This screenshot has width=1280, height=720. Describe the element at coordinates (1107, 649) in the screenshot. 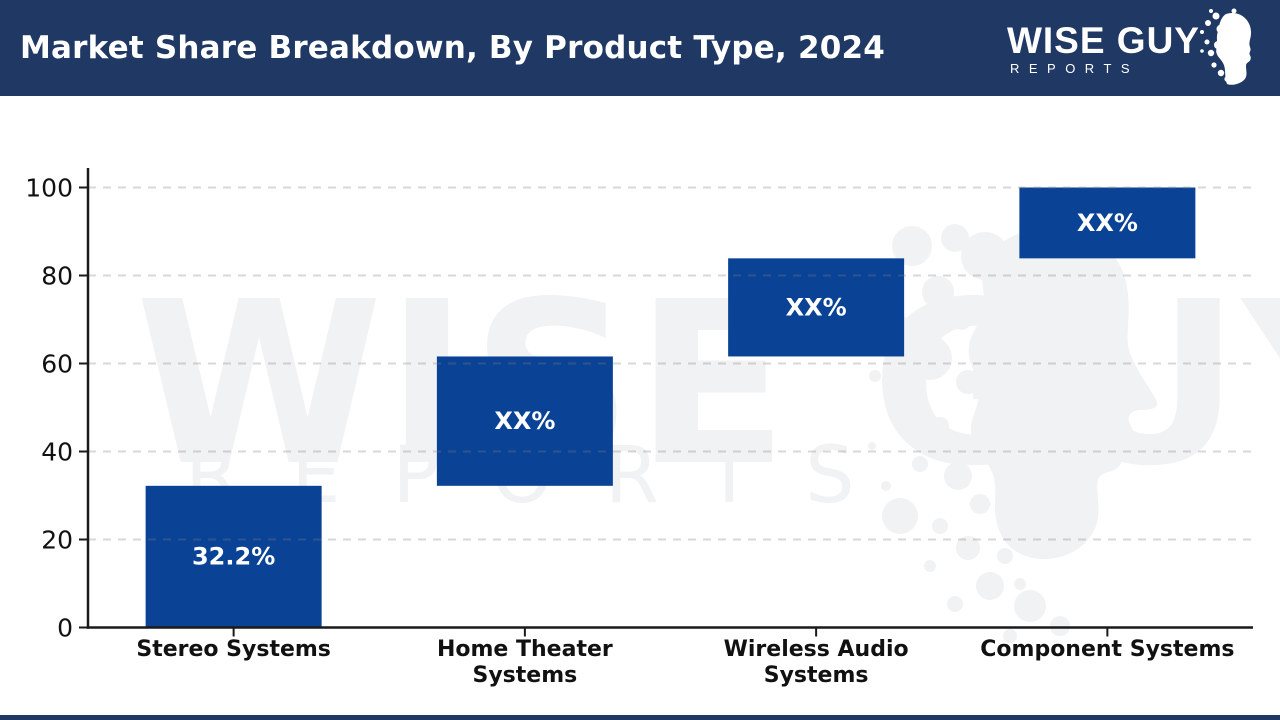

I see `x-tick-label: Component Systems` at that location.